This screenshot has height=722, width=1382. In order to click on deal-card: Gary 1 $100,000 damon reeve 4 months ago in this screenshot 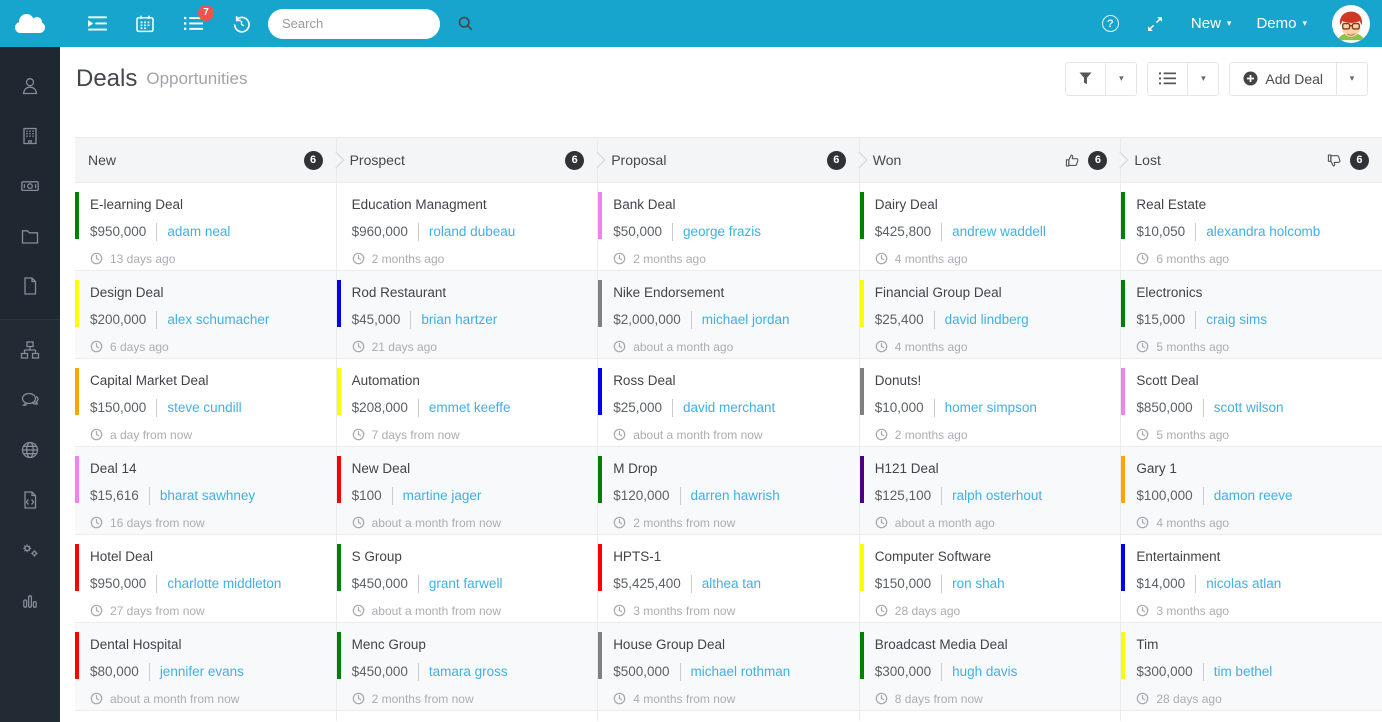, I will do `click(1251, 491)`.